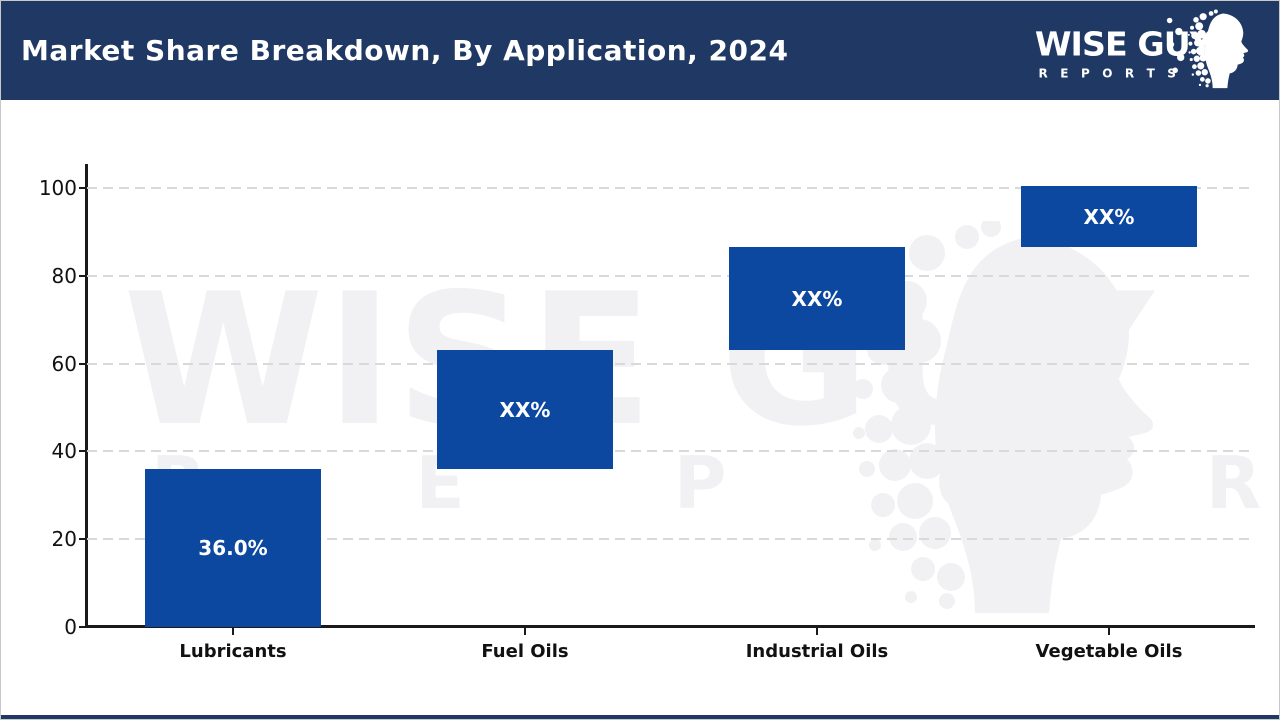 The width and height of the screenshot is (1280, 720). What do you see at coordinates (1125, 44) in the screenshot?
I see `logo-wordmark: WISE GUY` at bounding box center [1125, 44].